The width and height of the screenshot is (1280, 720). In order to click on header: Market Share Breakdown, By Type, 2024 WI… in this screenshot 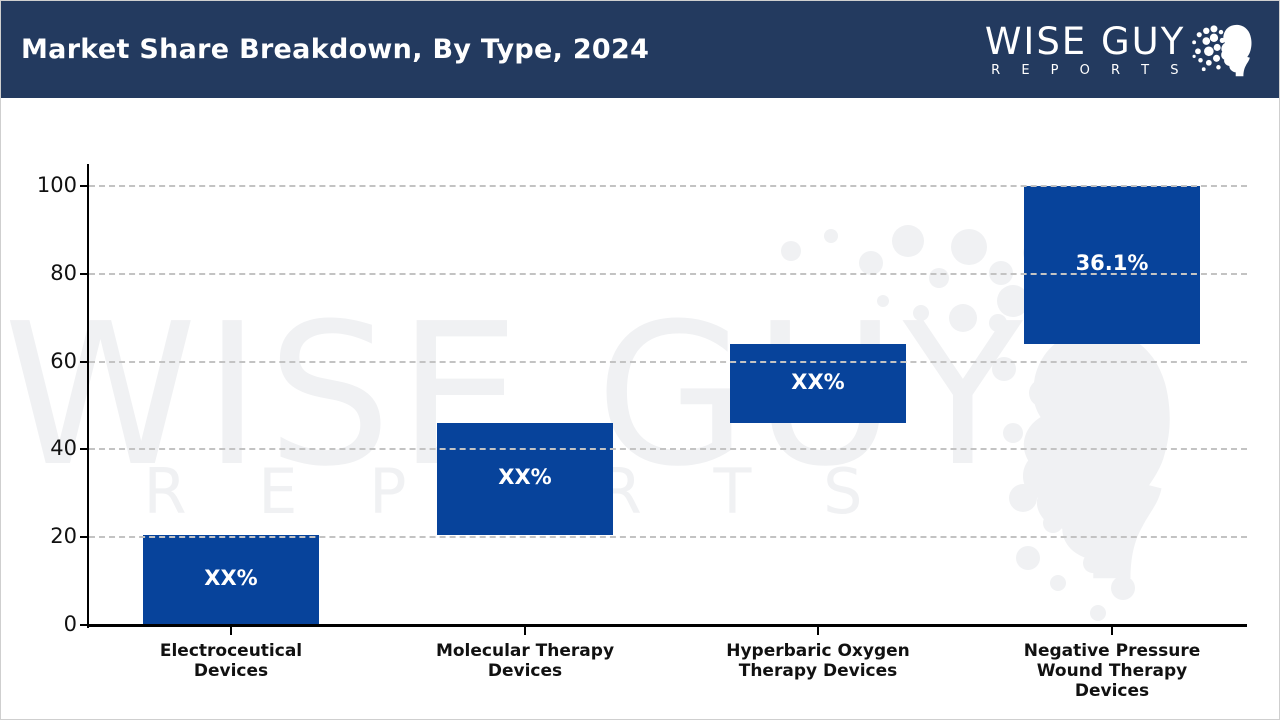, I will do `click(640, 49)`.